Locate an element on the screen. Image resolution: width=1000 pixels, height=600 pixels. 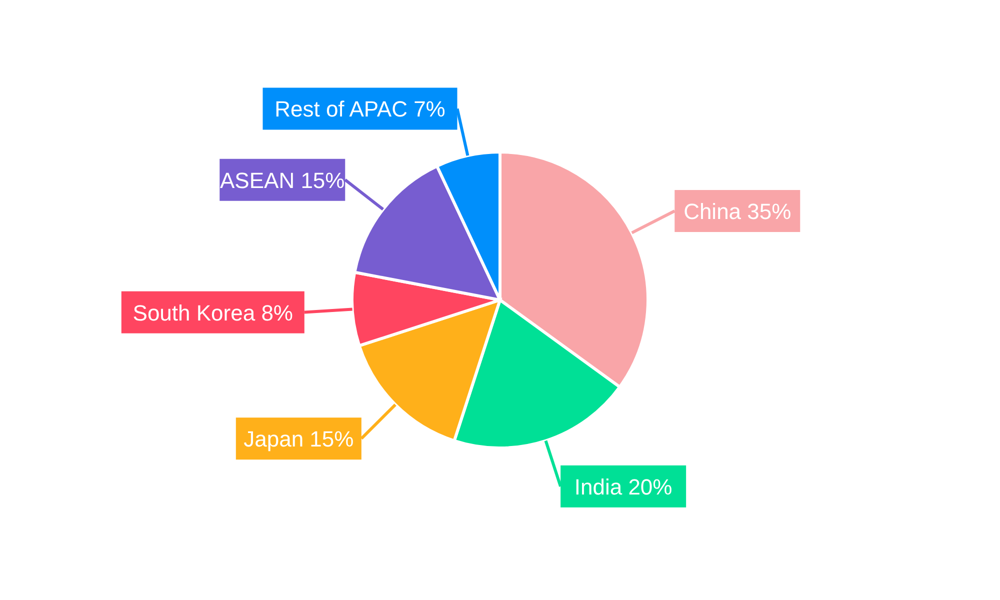
slice-label: ASEAN 15% is located at coordinates (282, 180).